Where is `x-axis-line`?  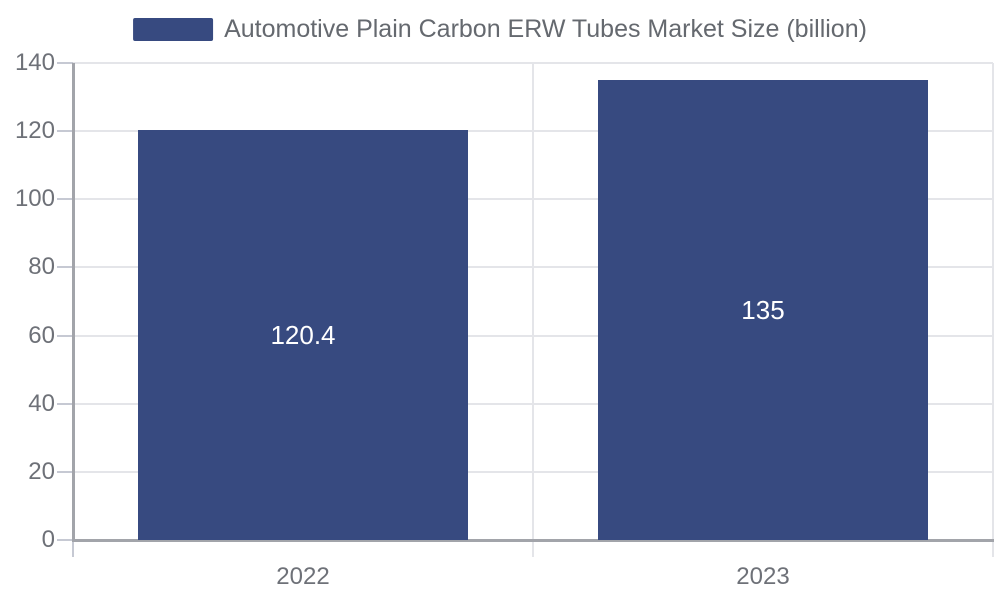 x-axis-line is located at coordinates (533, 540).